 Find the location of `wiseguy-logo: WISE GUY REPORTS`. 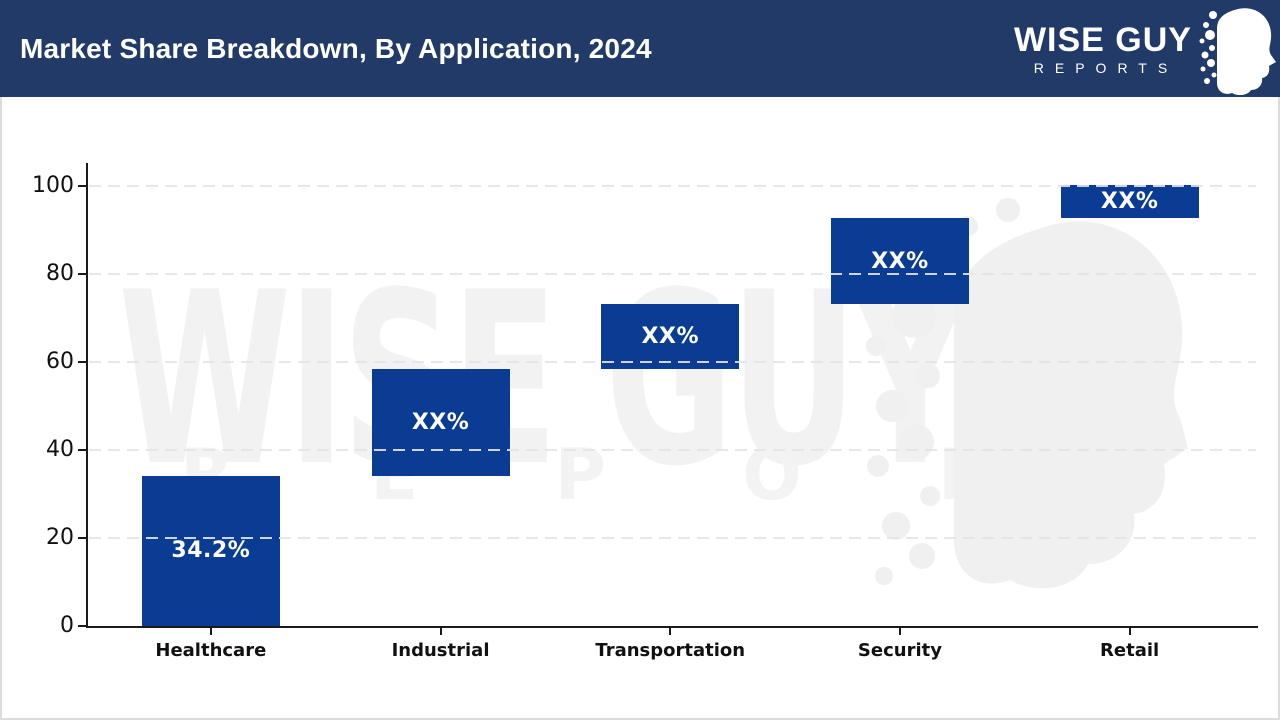

wiseguy-logo: WISE GUY REPORTS is located at coordinates (1145, 49).